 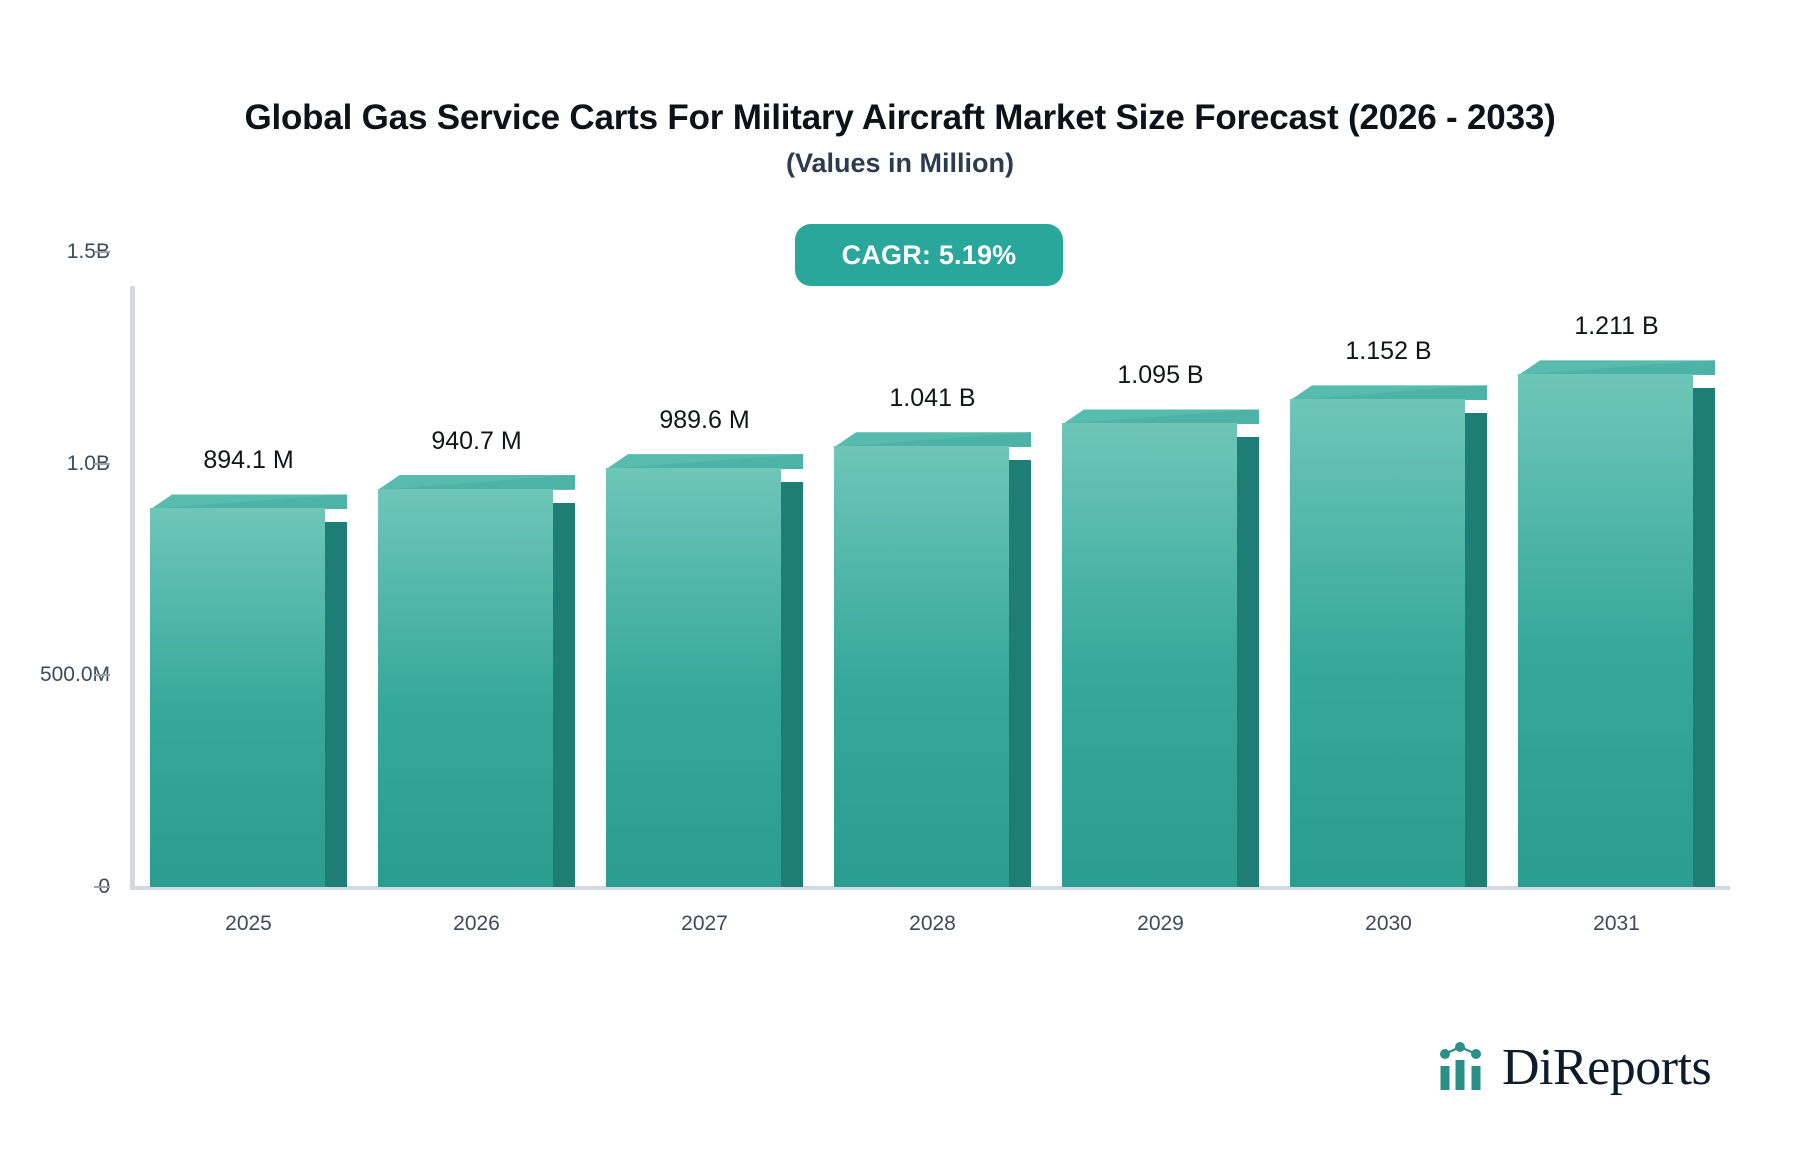 What do you see at coordinates (132, 588) in the screenshot?
I see `y-axis-line` at bounding box center [132, 588].